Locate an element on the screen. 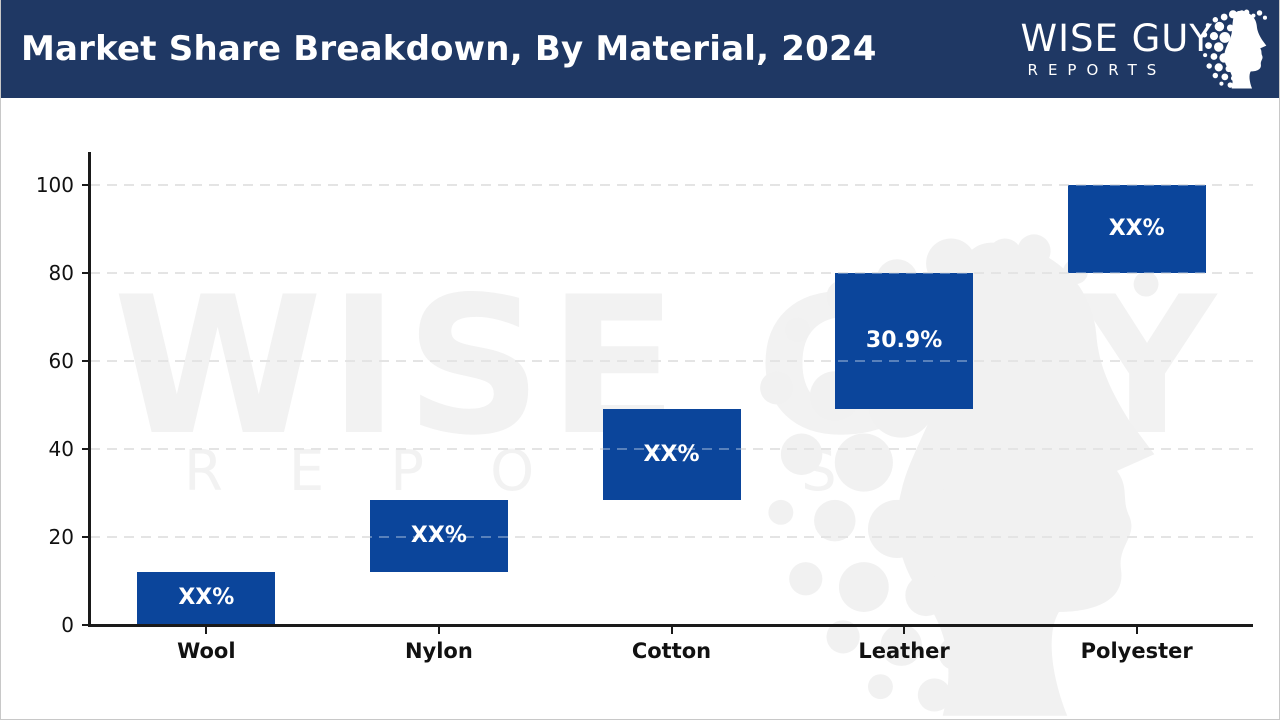 The height and width of the screenshot is (720, 1280). category-label: Polyester is located at coordinates (1136, 651).